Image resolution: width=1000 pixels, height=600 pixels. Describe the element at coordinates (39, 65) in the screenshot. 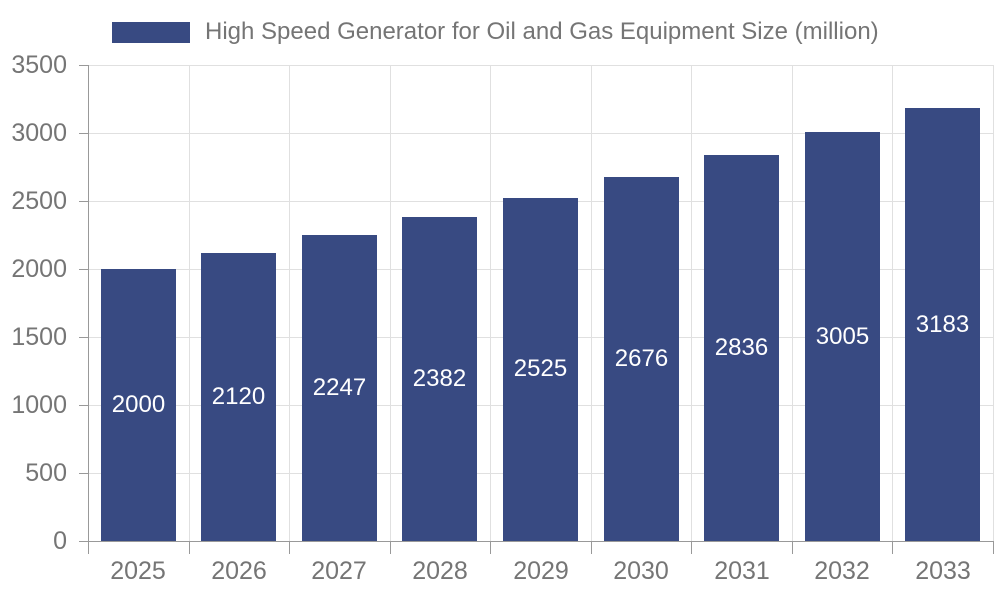

I see `y-tick-label: 3500` at that location.